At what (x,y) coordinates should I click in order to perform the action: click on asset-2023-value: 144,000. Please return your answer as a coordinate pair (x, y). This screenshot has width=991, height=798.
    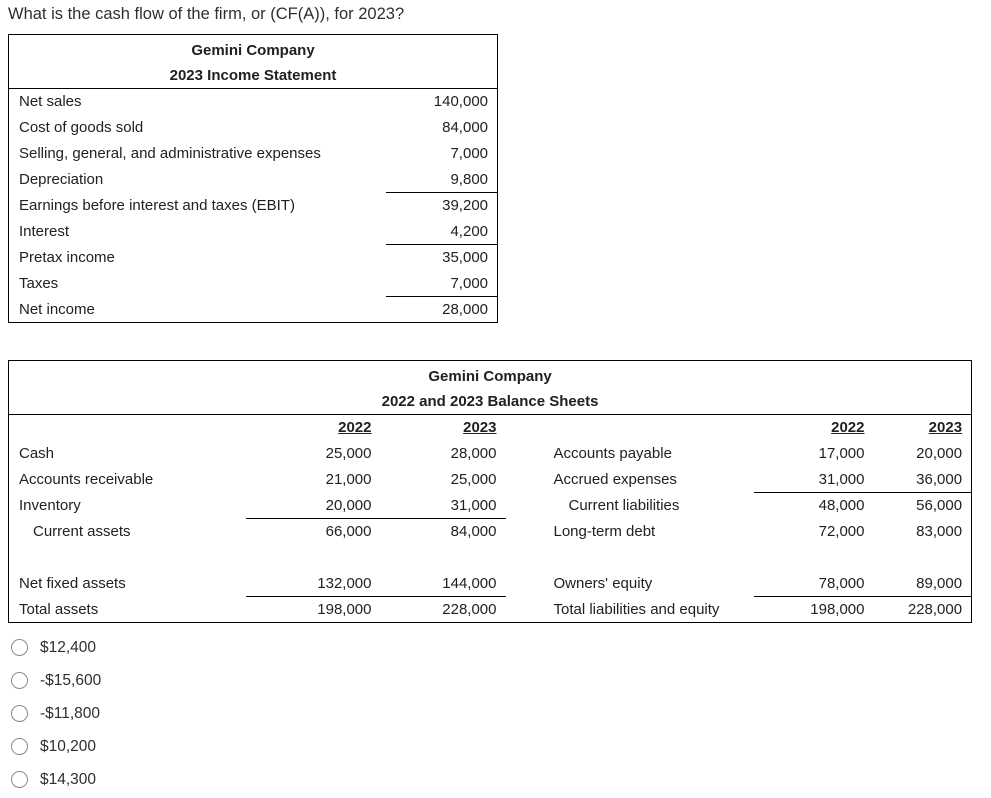
    Looking at the image, I should click on (443, 583).